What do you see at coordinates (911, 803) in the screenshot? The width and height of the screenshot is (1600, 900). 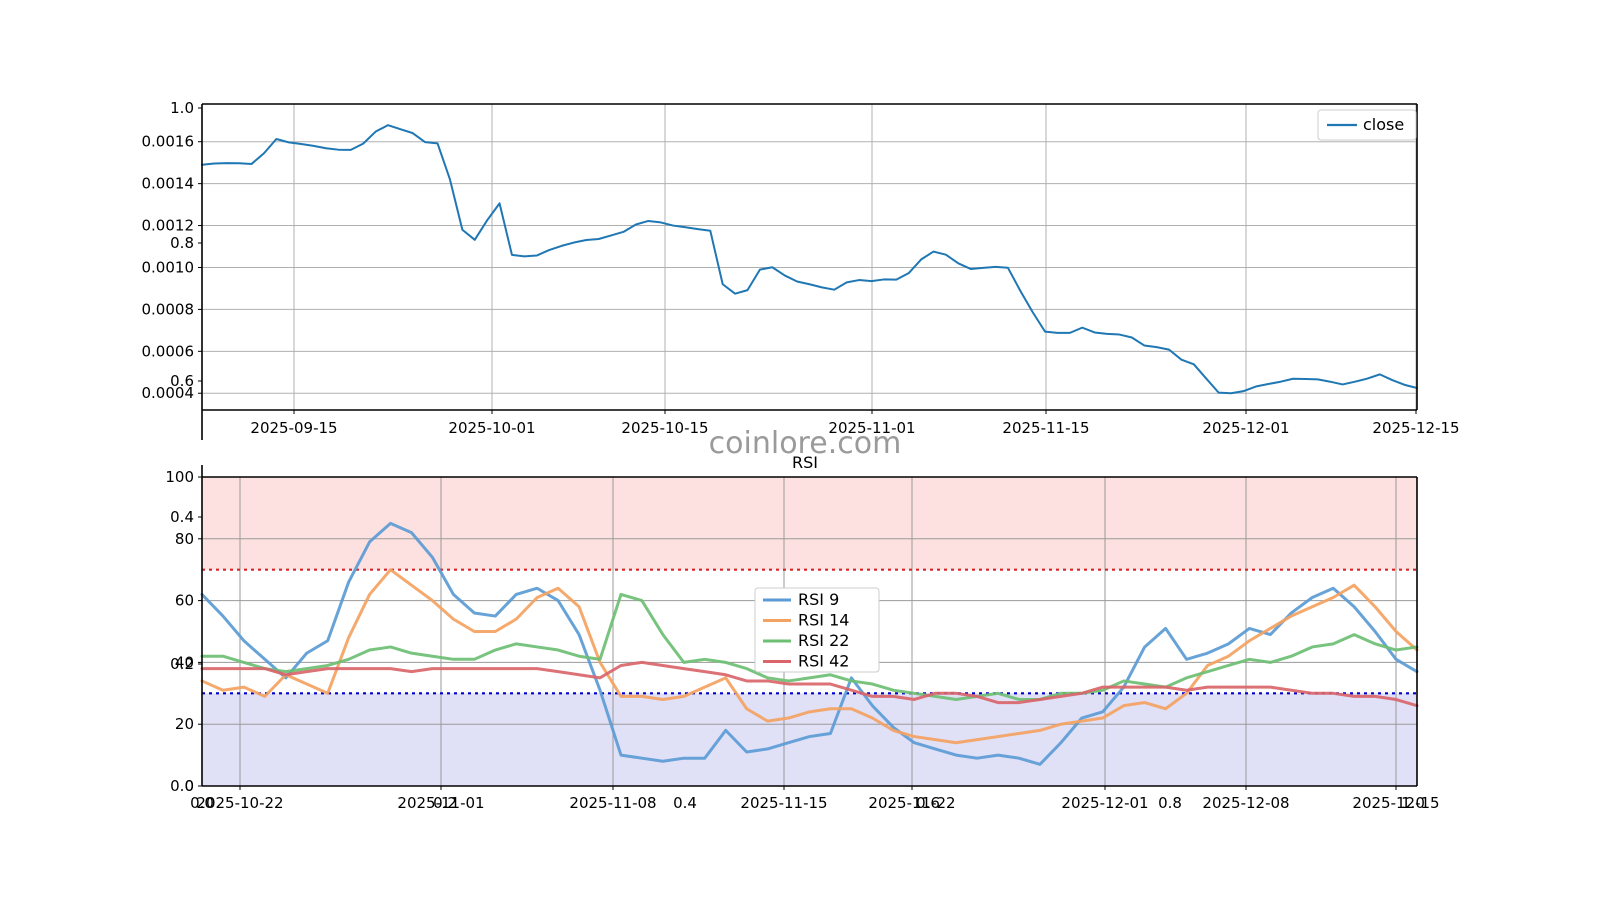 I see `rsi-xtick-label: 2025-11-22` at bounding box center [911, 803].